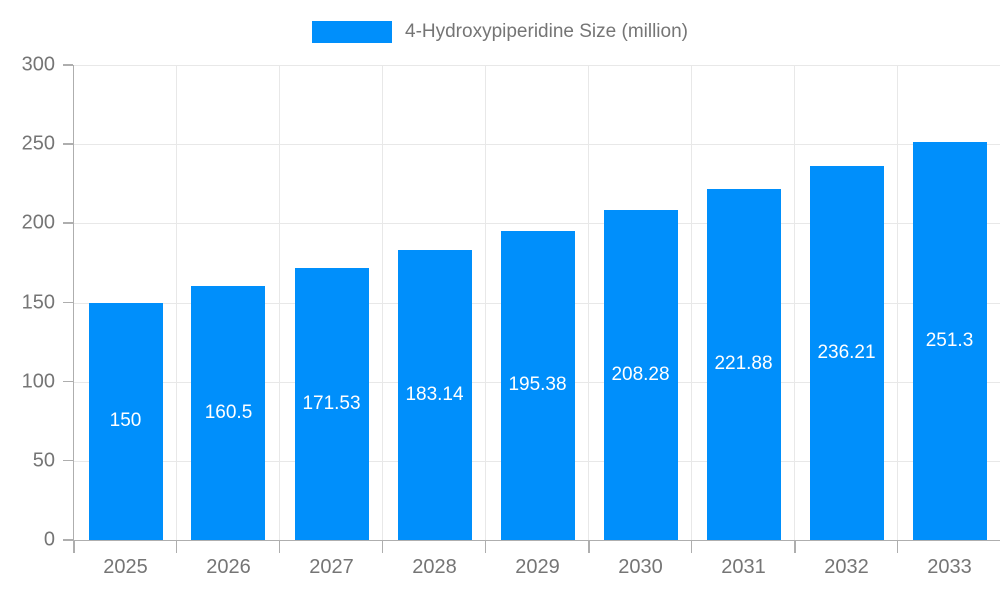 Image resolution: width=1000 pixels, height=600 pixels. I want to click on bar: 236.21, so click(846, 353).